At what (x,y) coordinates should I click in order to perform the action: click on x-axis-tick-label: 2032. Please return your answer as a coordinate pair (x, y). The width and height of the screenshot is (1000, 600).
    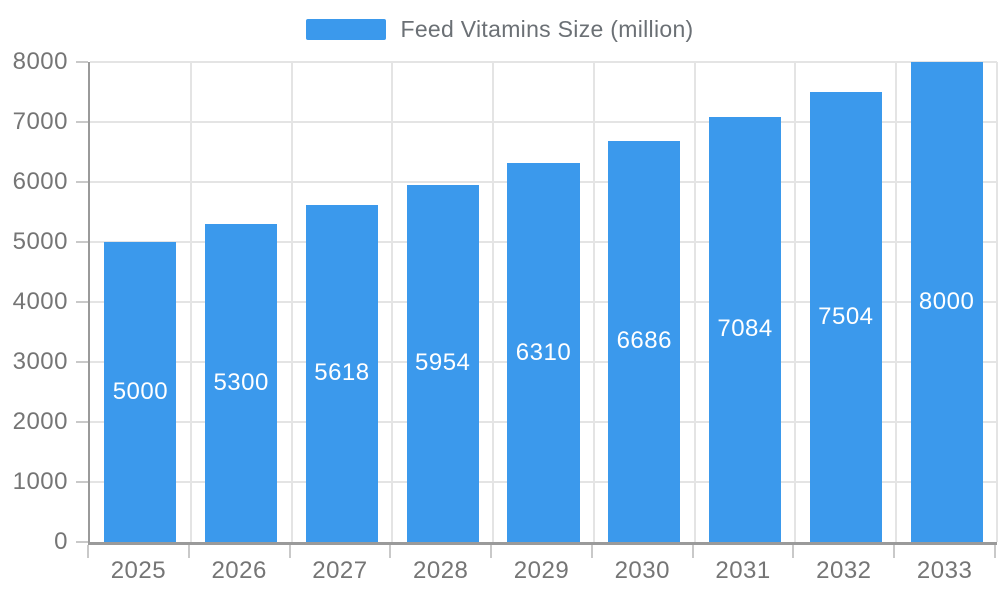
    Looking at the image, I should click on (844, 570).